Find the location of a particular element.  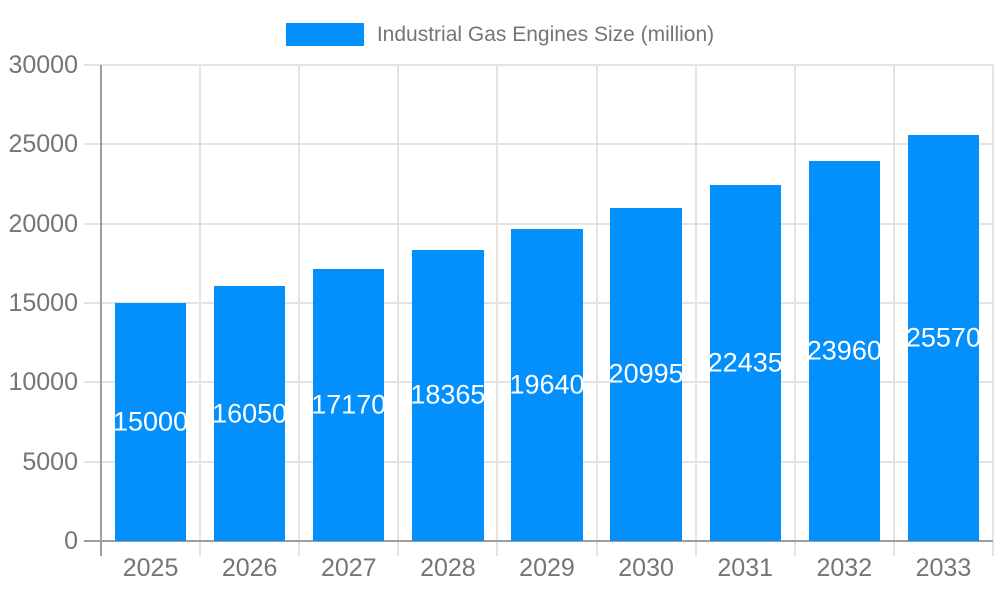

bar-value-label: 18365 is located at coordinates (448, 394).